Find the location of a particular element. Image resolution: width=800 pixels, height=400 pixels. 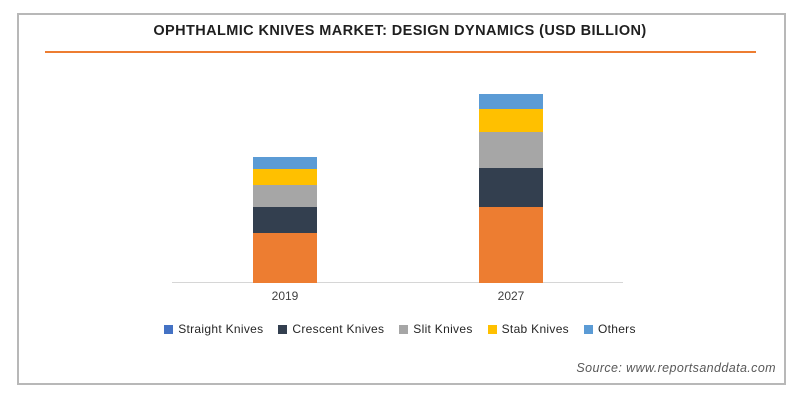

legend-item: Stab Knives is located at coordinates (528, 329).